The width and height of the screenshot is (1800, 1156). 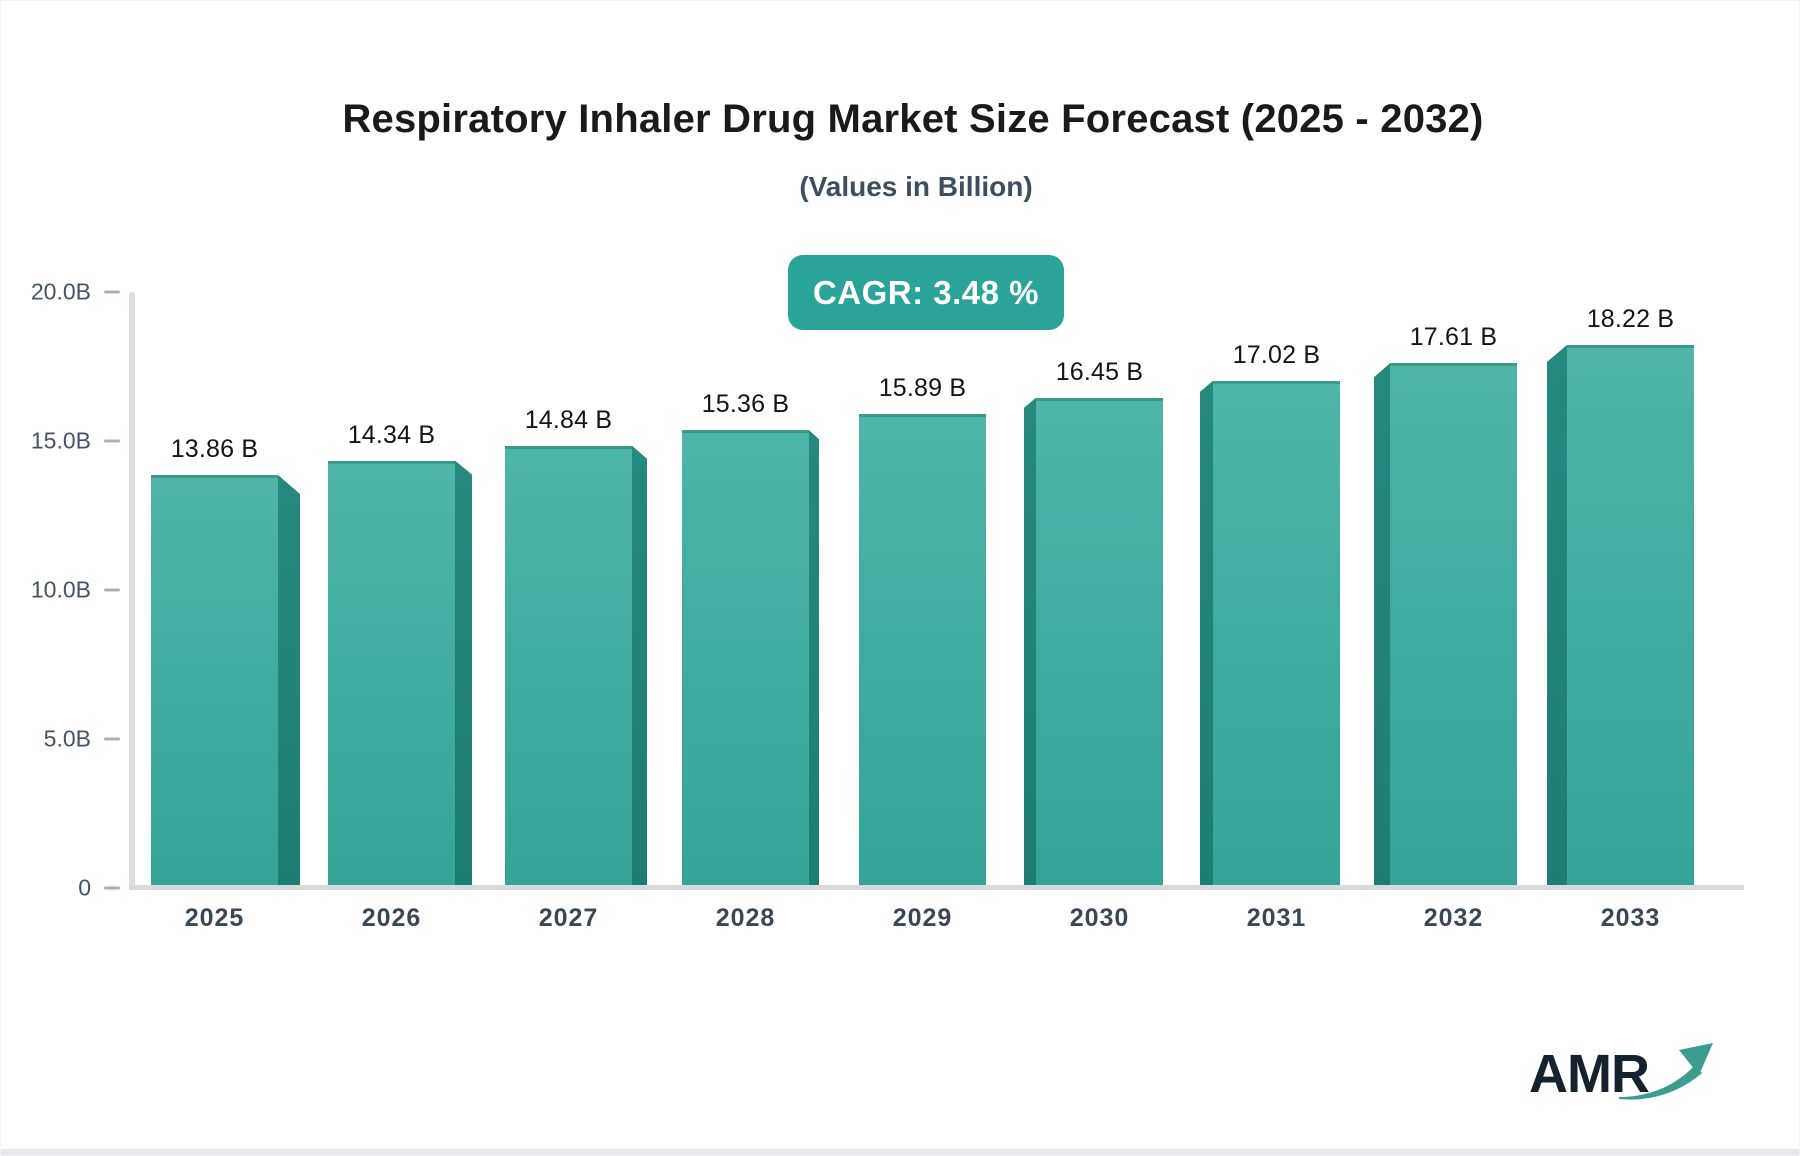 What do you see at coordinates (391, 434) in the screenshot?
I see `bar-value-label: 14.34 B` at bounding box center [391, 434].